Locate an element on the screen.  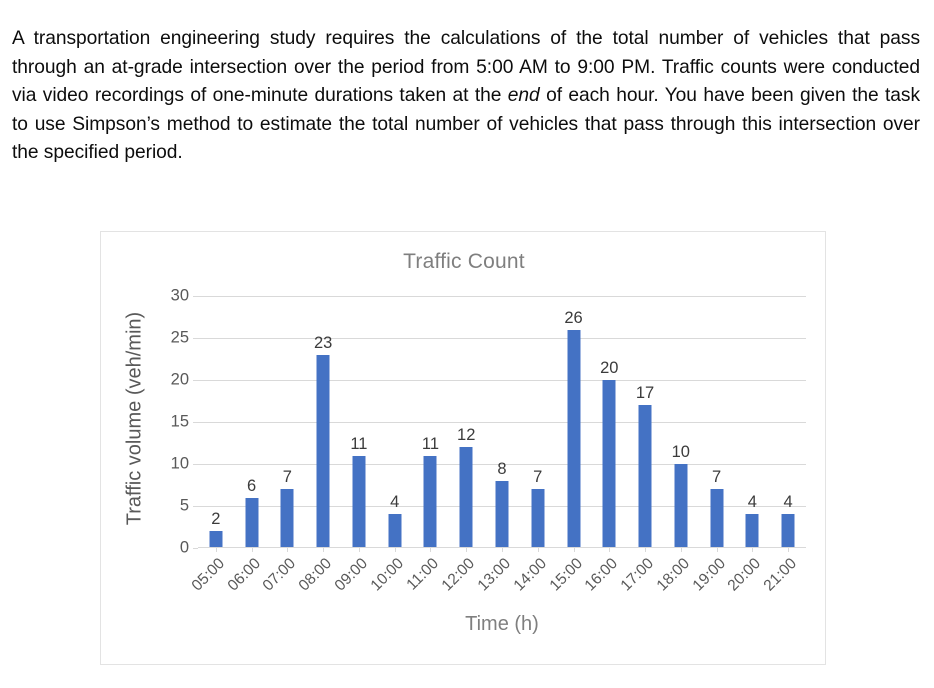
x-axis-tick-label-text: 11:00 is located at coordinates (423, 574).